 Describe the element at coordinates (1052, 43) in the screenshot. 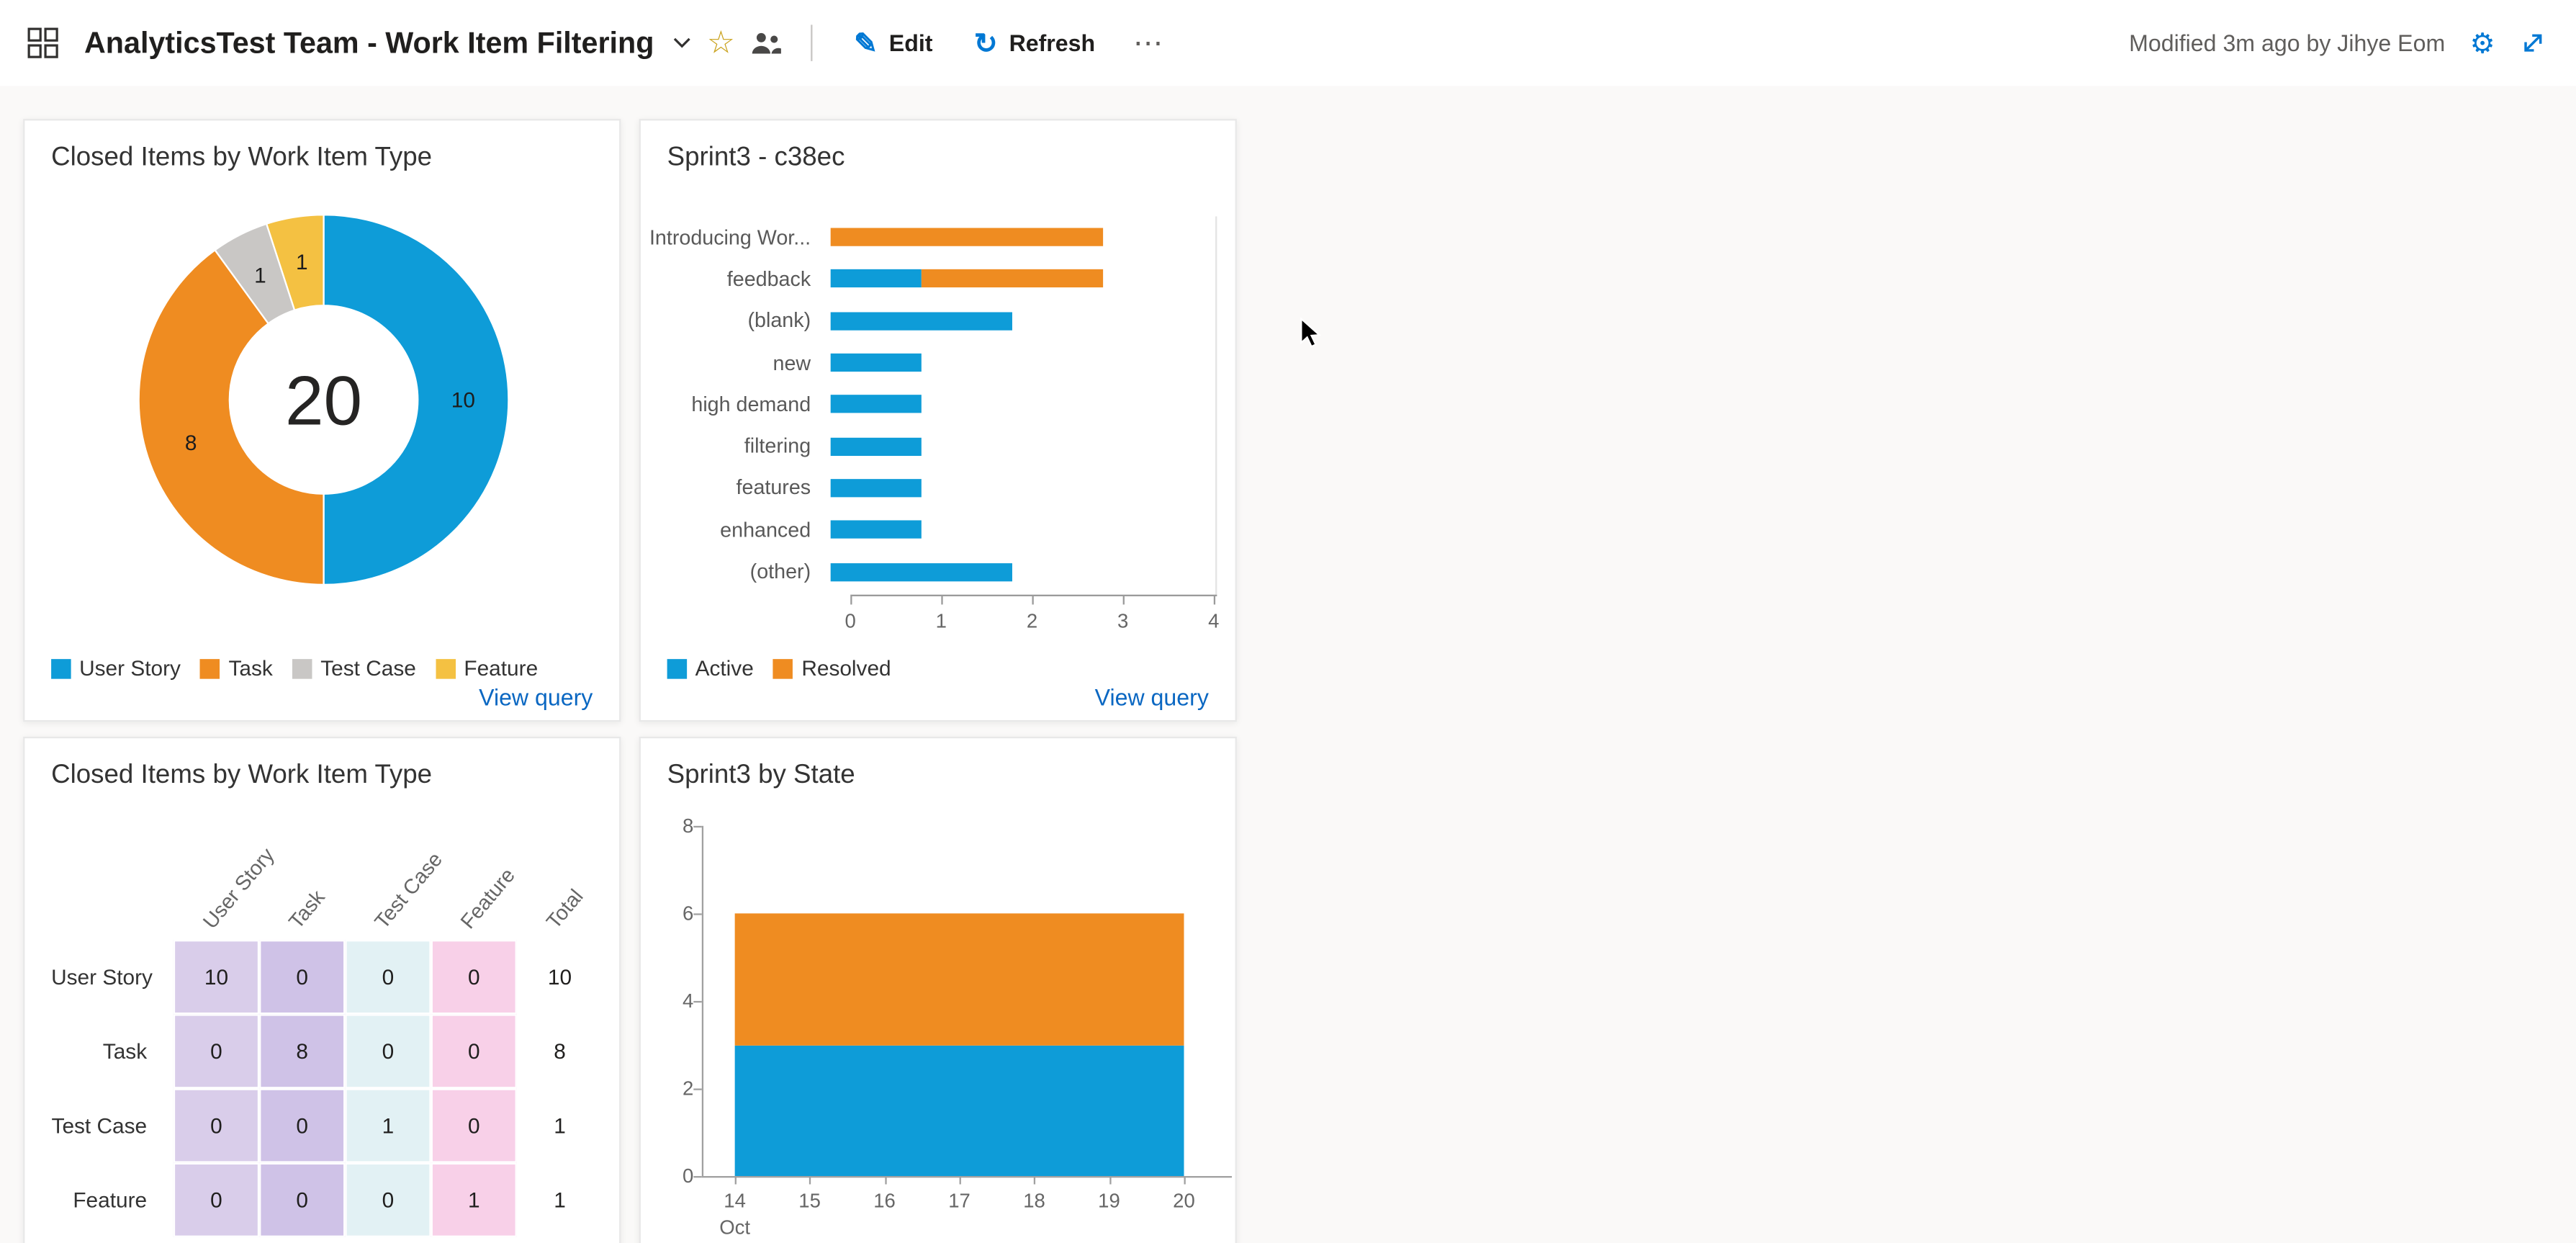

I see `refresh-button-label: Refresh` at that location.